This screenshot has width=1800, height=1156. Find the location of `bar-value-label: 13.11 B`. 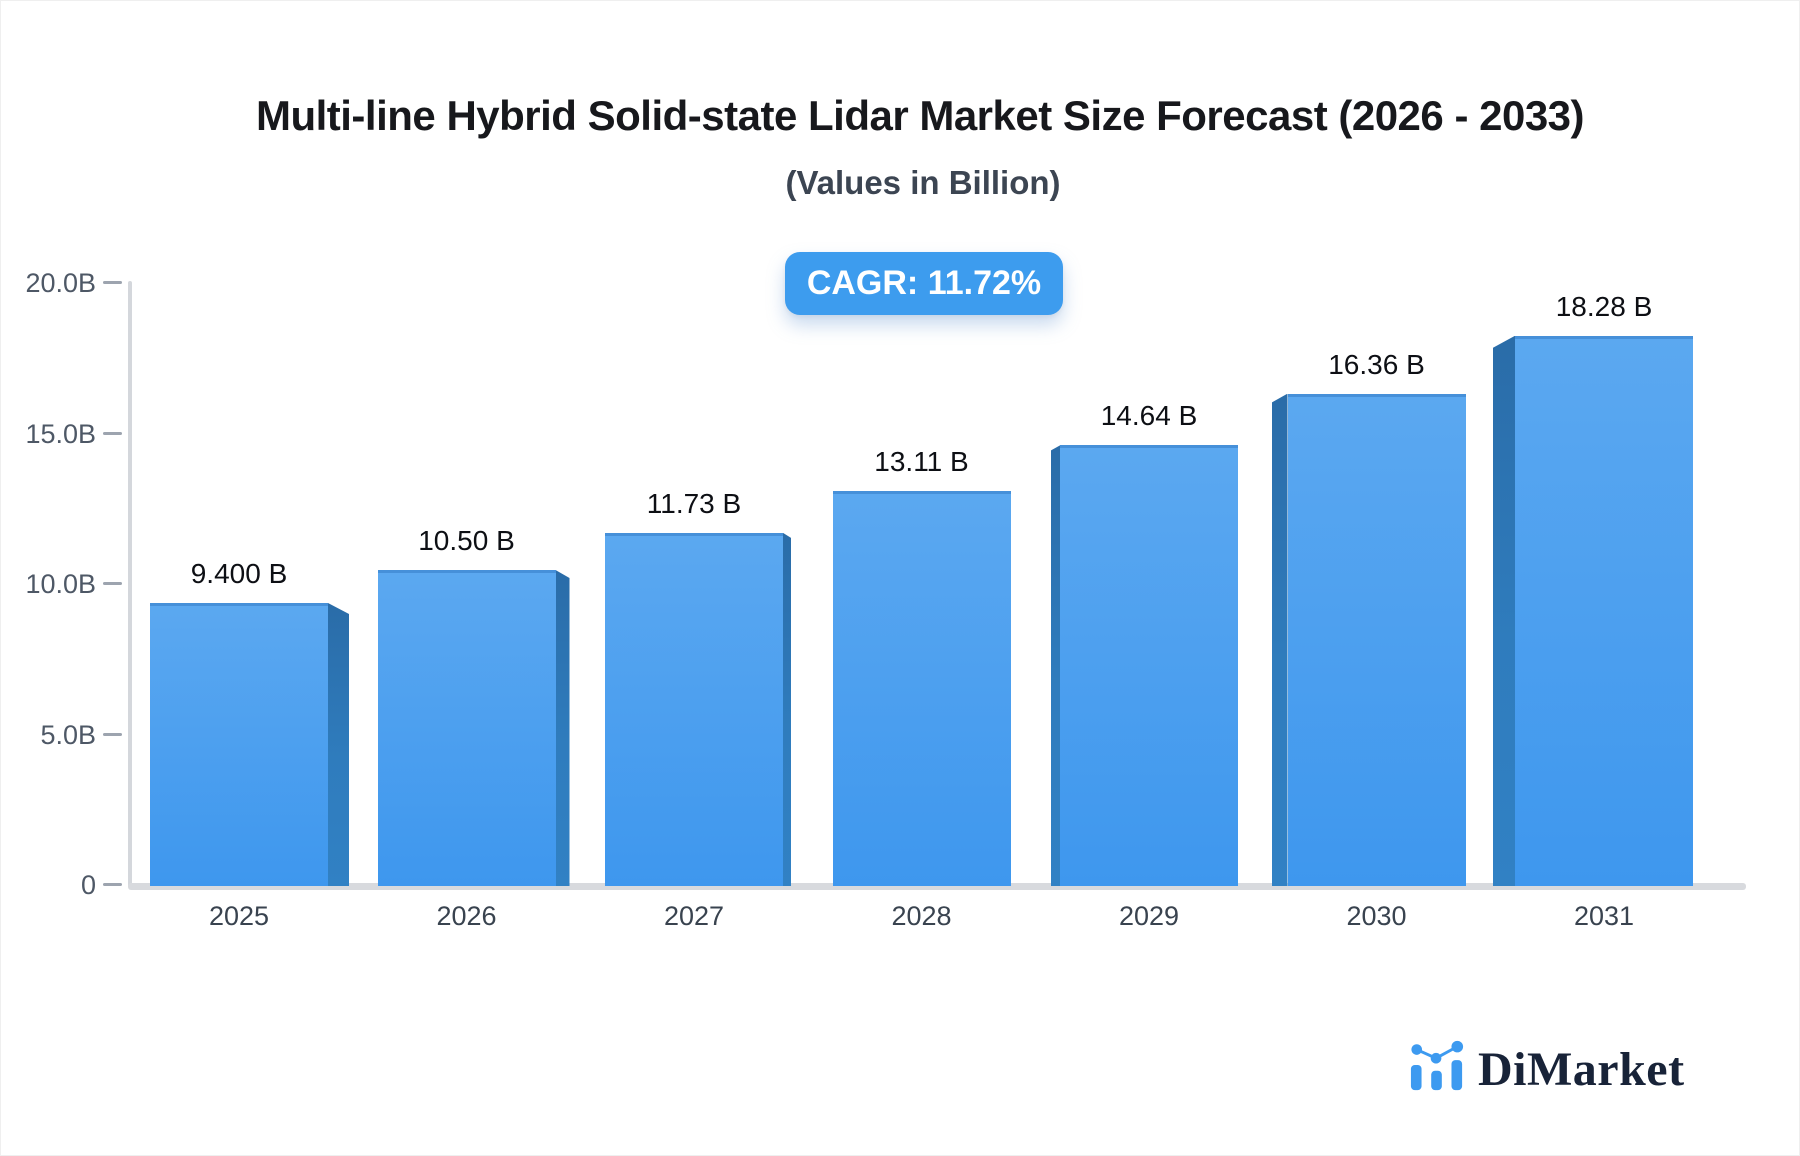

bar-value-label: 13.11 B is located at coordinates (921, 462).